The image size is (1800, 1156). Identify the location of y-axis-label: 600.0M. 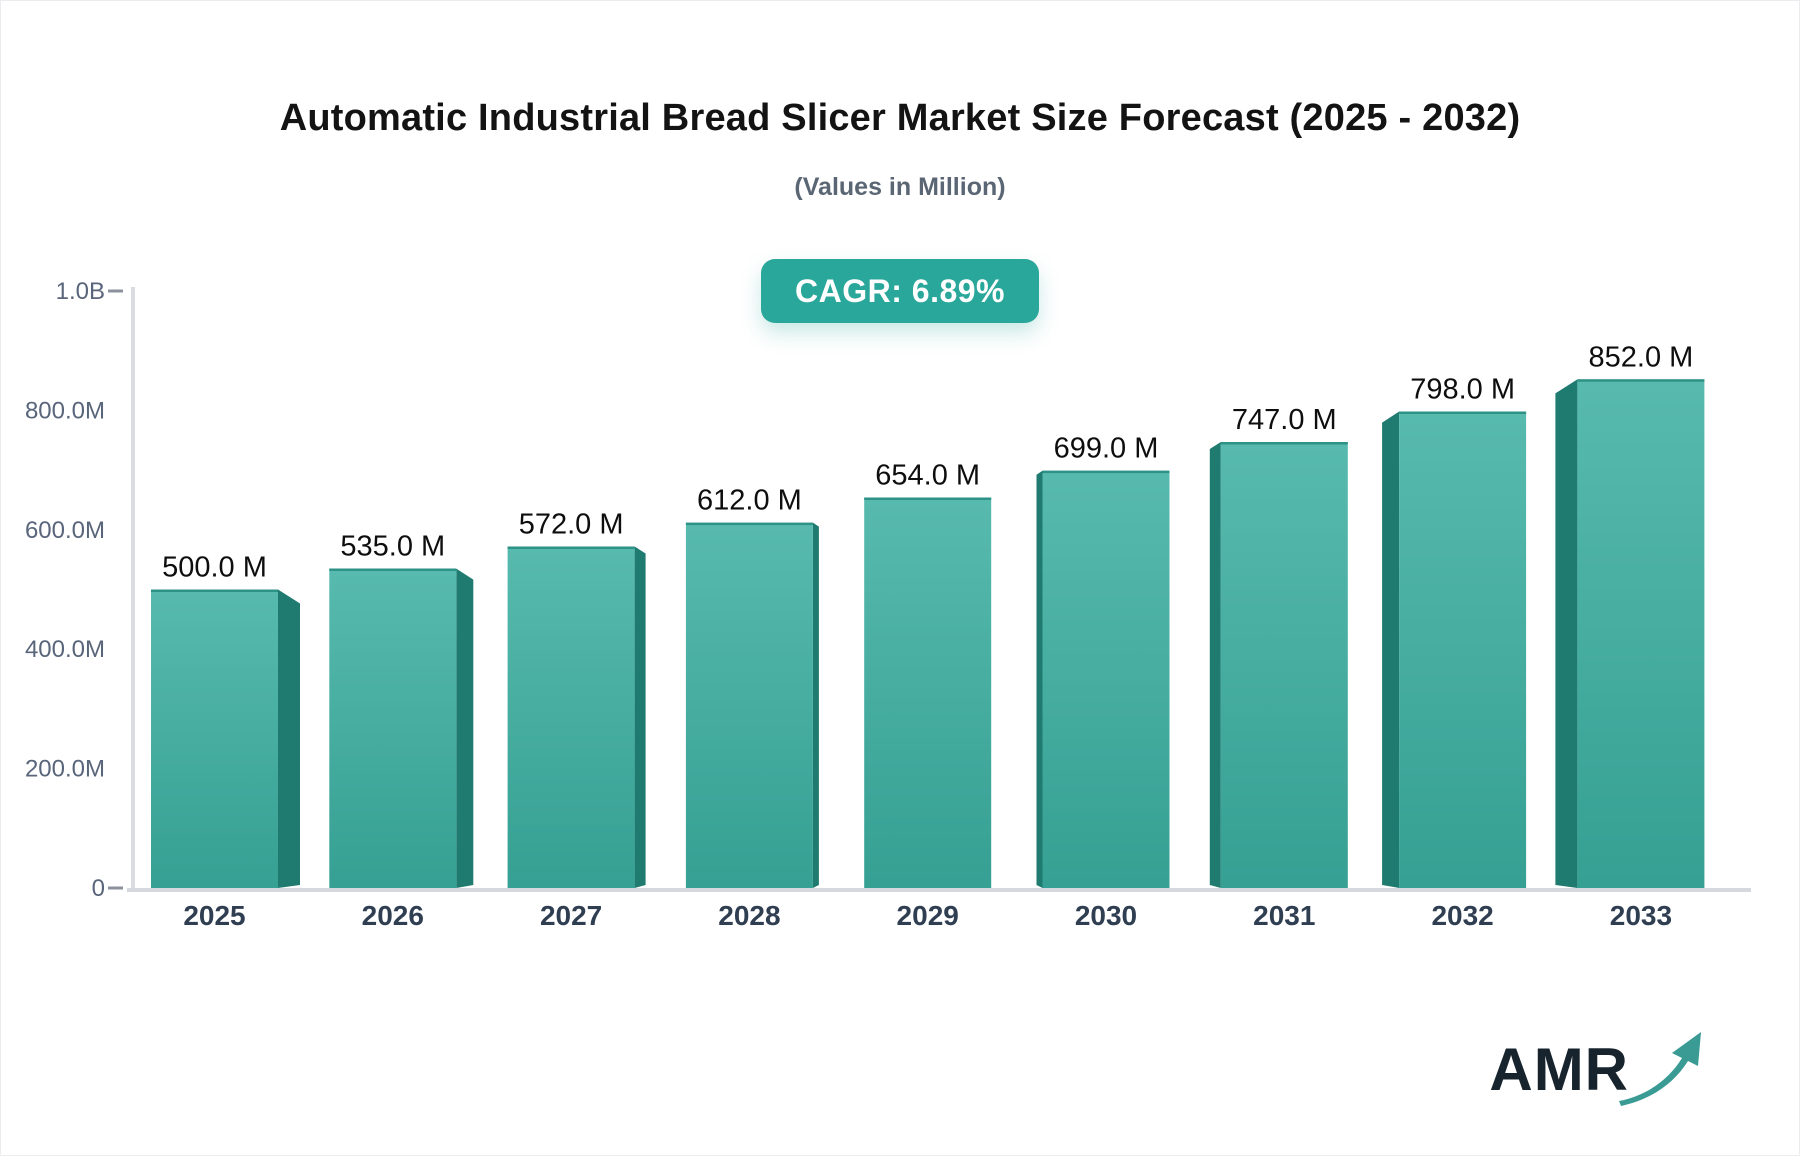
(65, 530).